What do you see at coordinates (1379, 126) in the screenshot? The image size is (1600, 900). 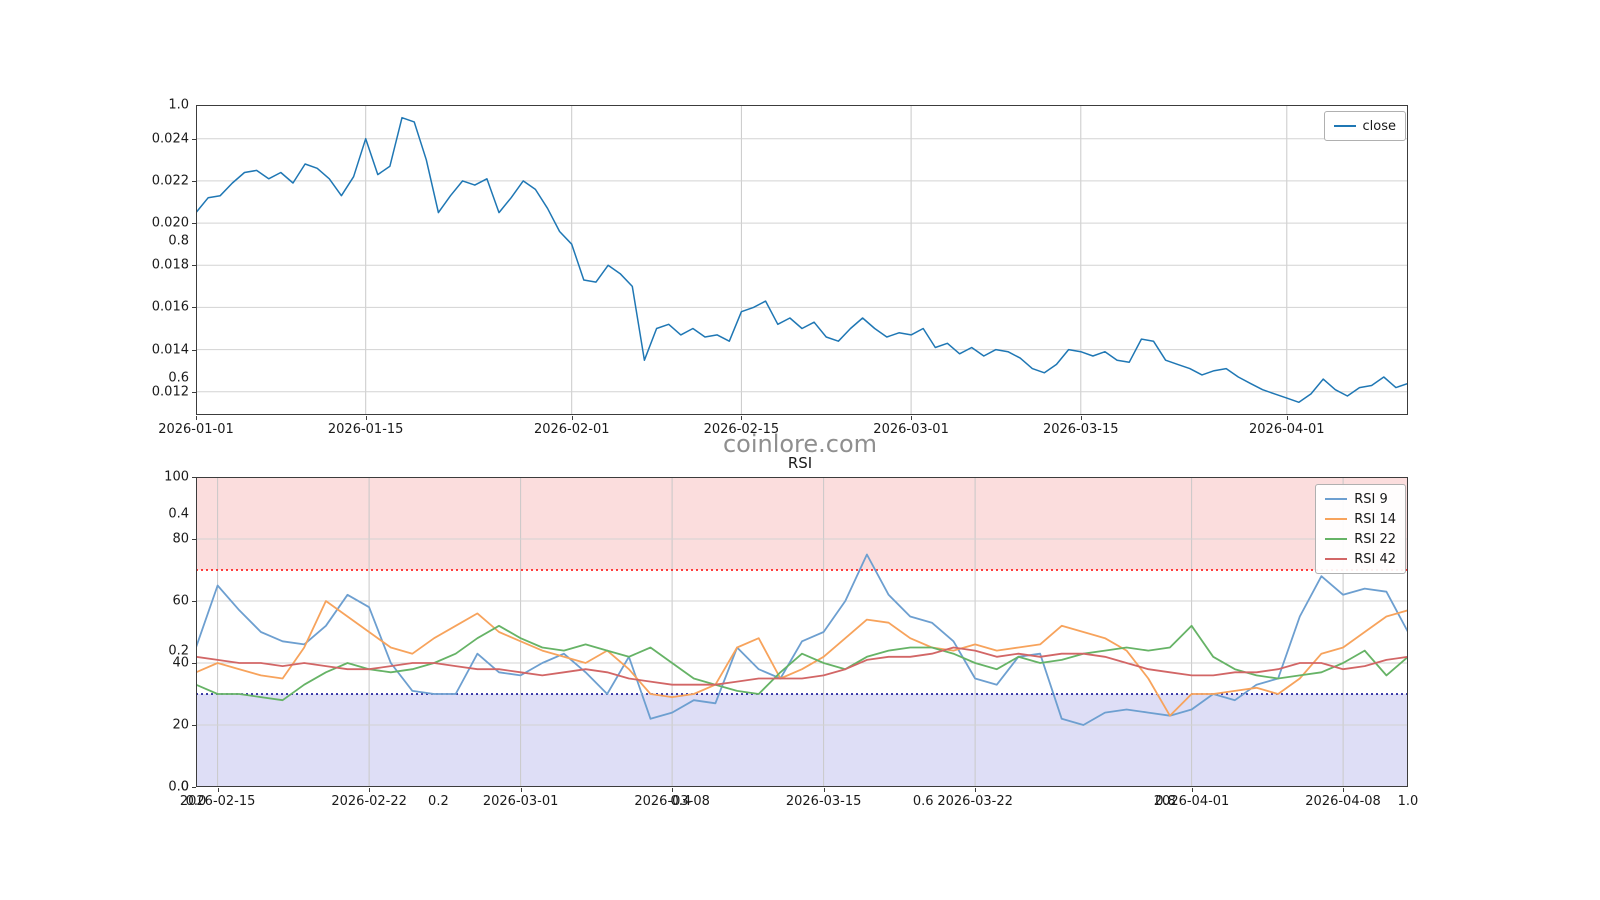 I see `legend-label-close: close` at bounding box center [1379, 126].